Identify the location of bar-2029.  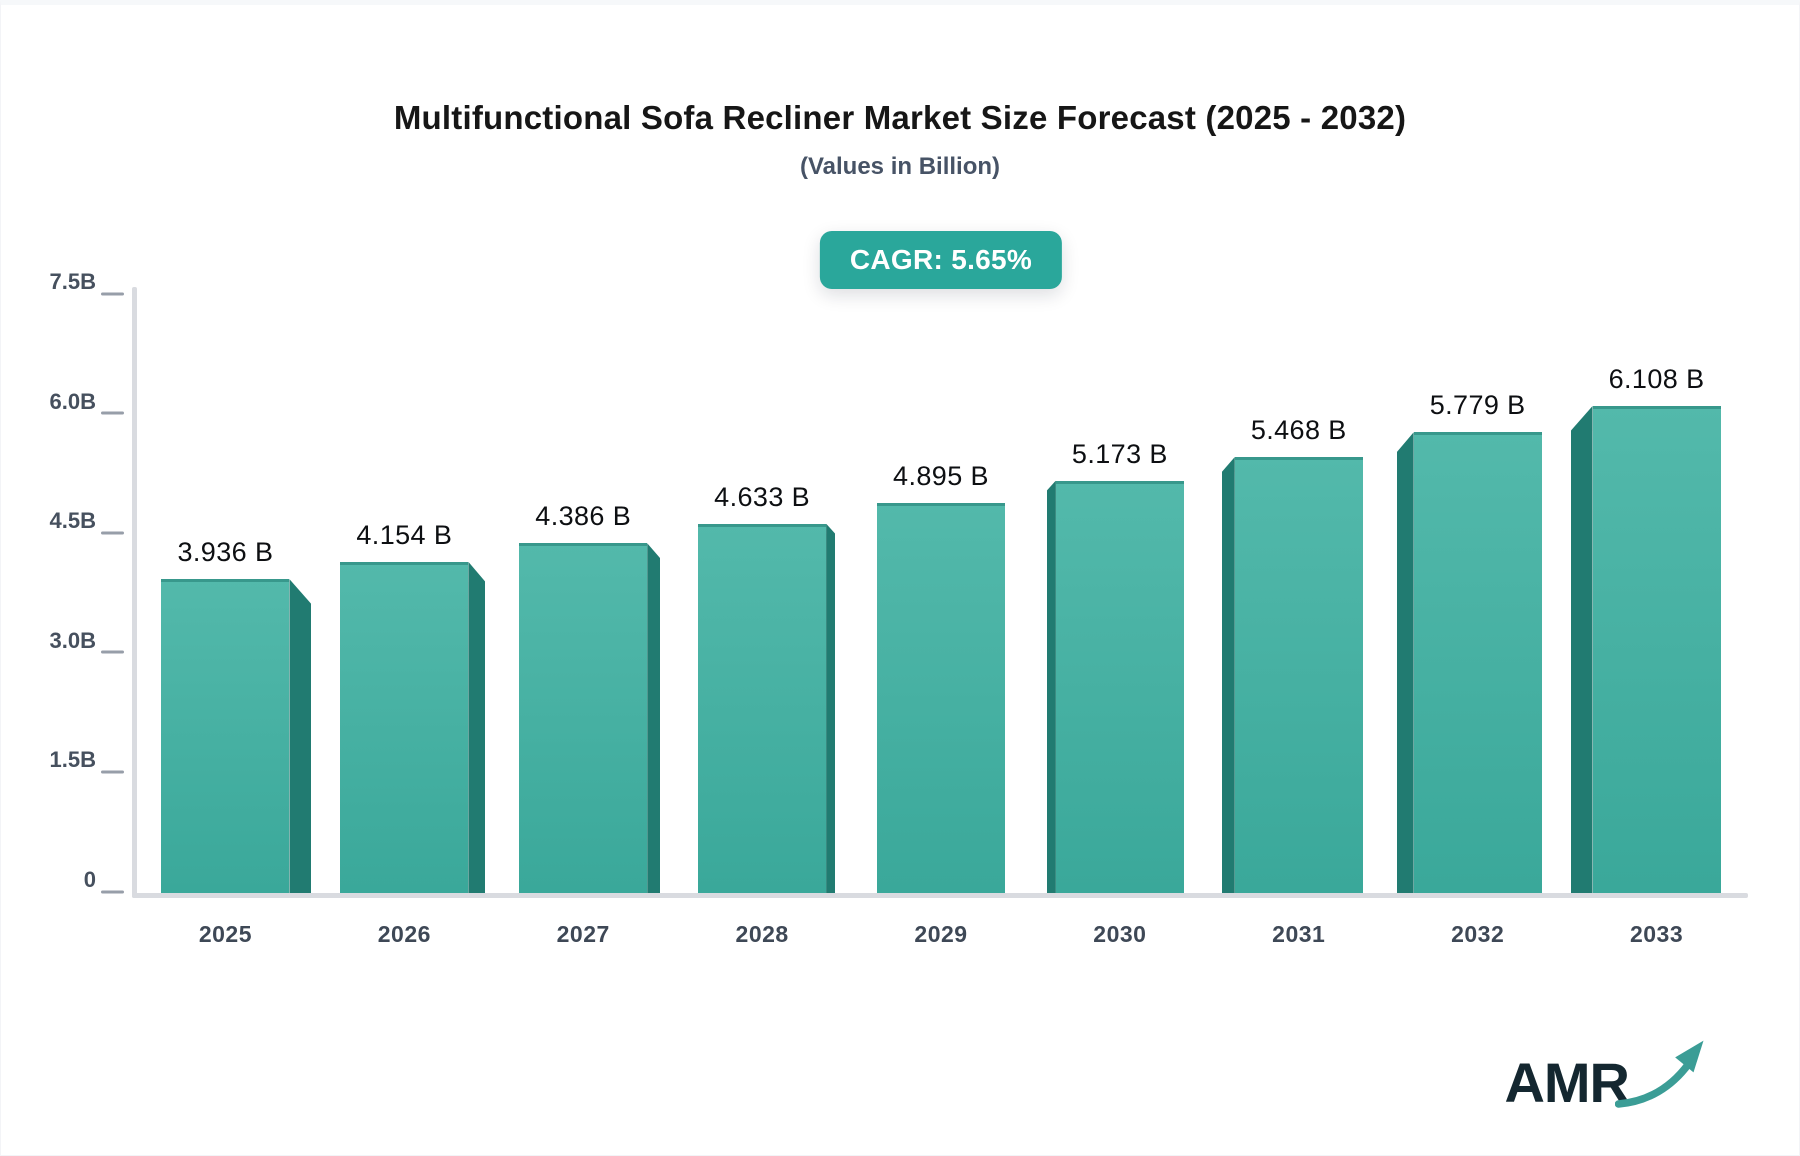
(941, 697).